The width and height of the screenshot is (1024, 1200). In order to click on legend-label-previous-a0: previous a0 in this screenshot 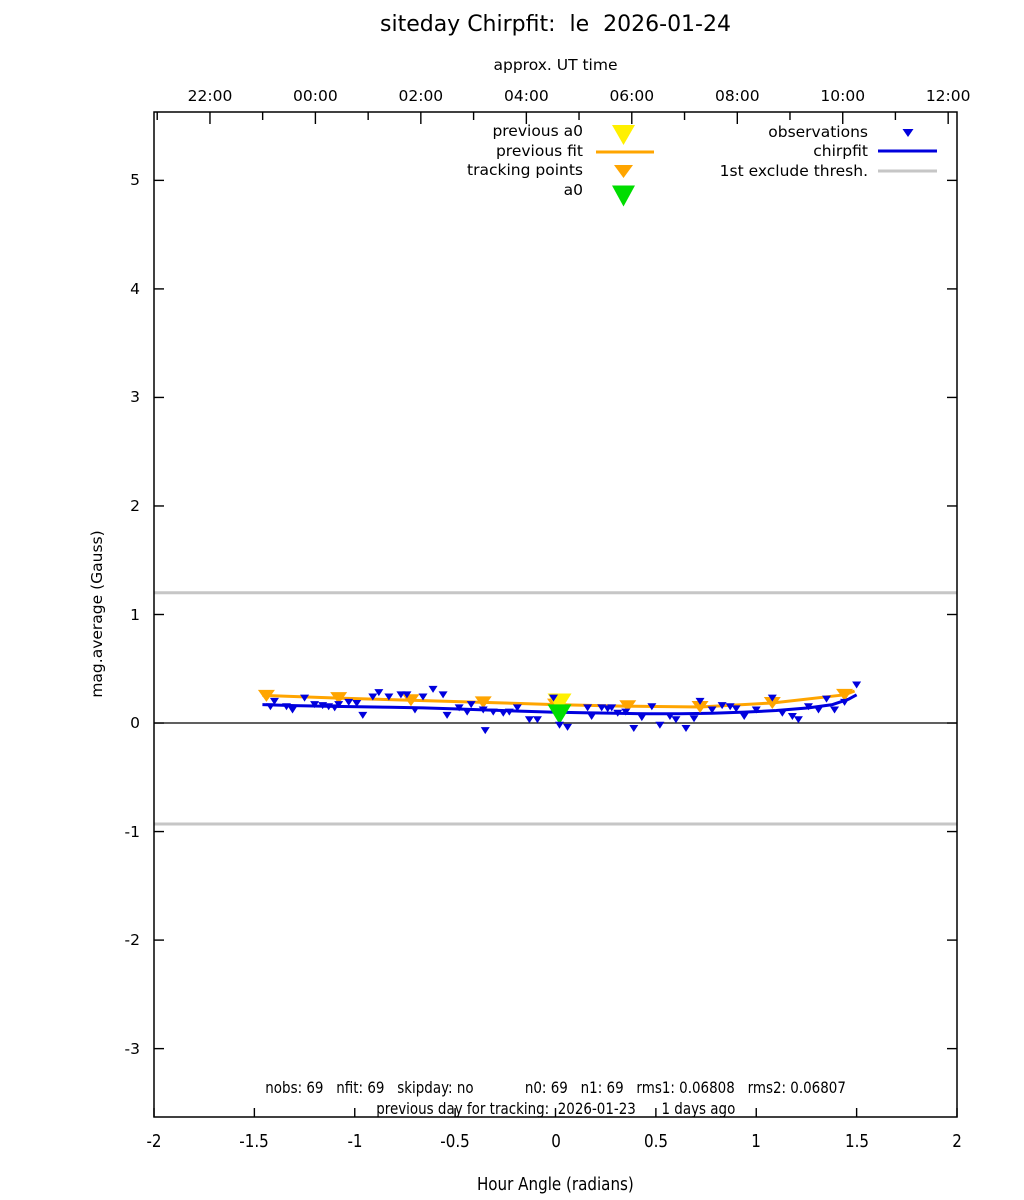, I will do `click(537, 131)`.